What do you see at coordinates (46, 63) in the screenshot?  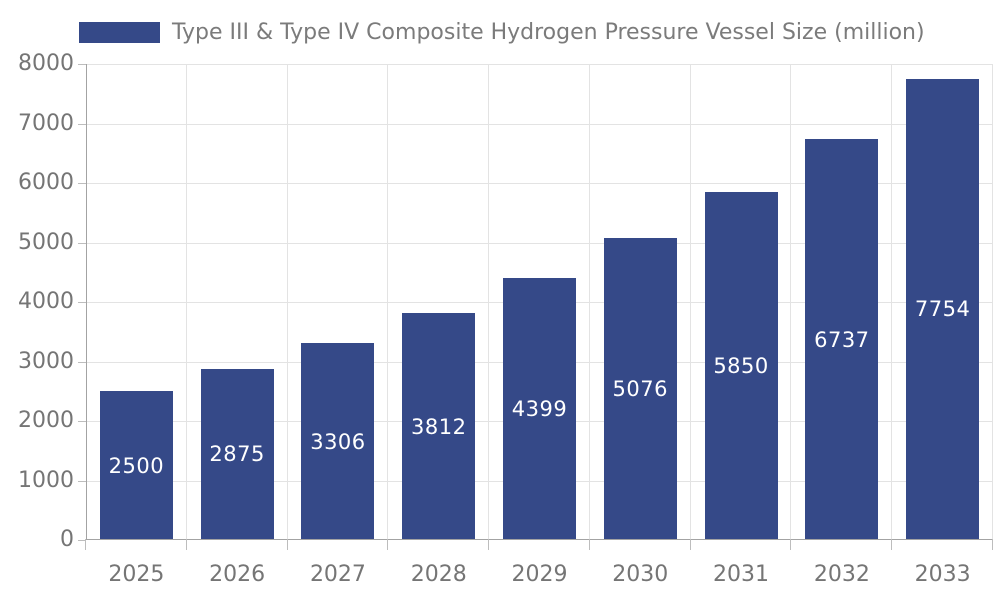 I see `y-axis-tick-label: 8000` at bounding box center [46, 63].